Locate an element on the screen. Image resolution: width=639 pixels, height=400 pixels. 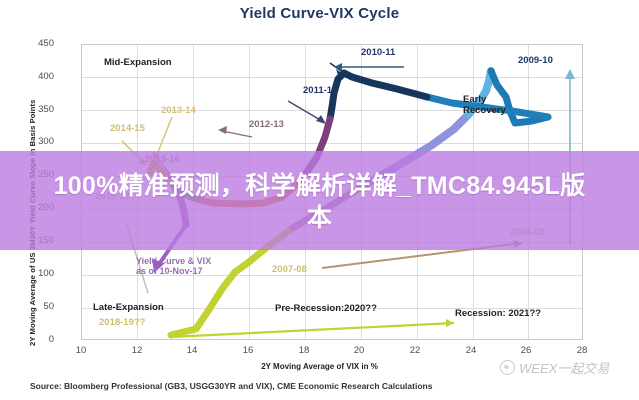
annotation-2013-14: 2013-14 is located at coordinates (178, 110).